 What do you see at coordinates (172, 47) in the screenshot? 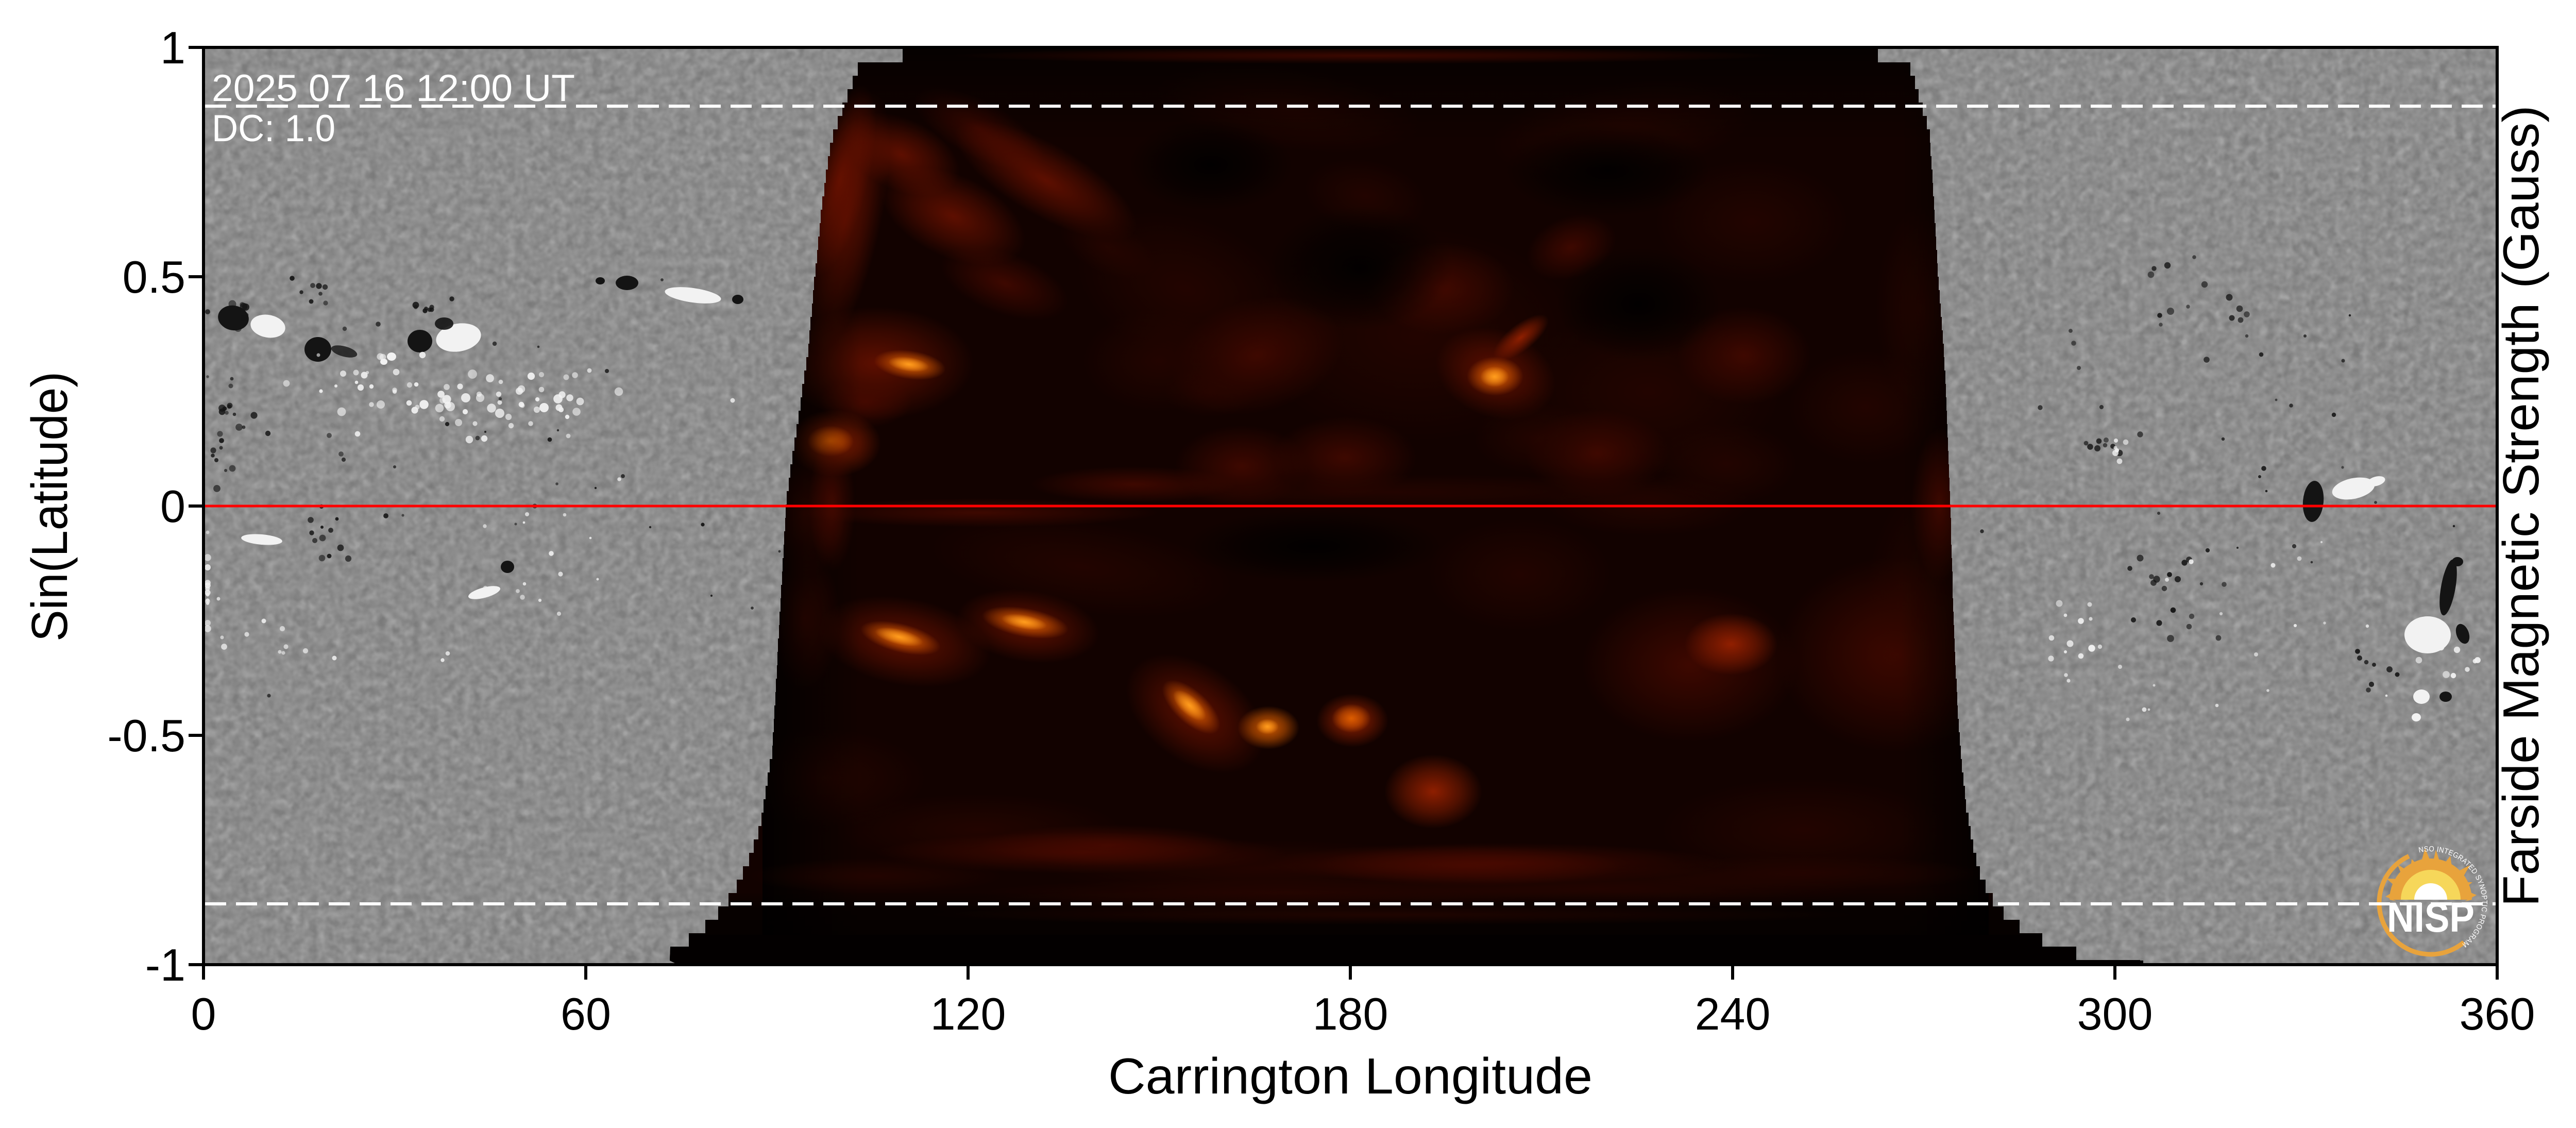
I see `svg-text: 1` at bounding box center [172, 47].